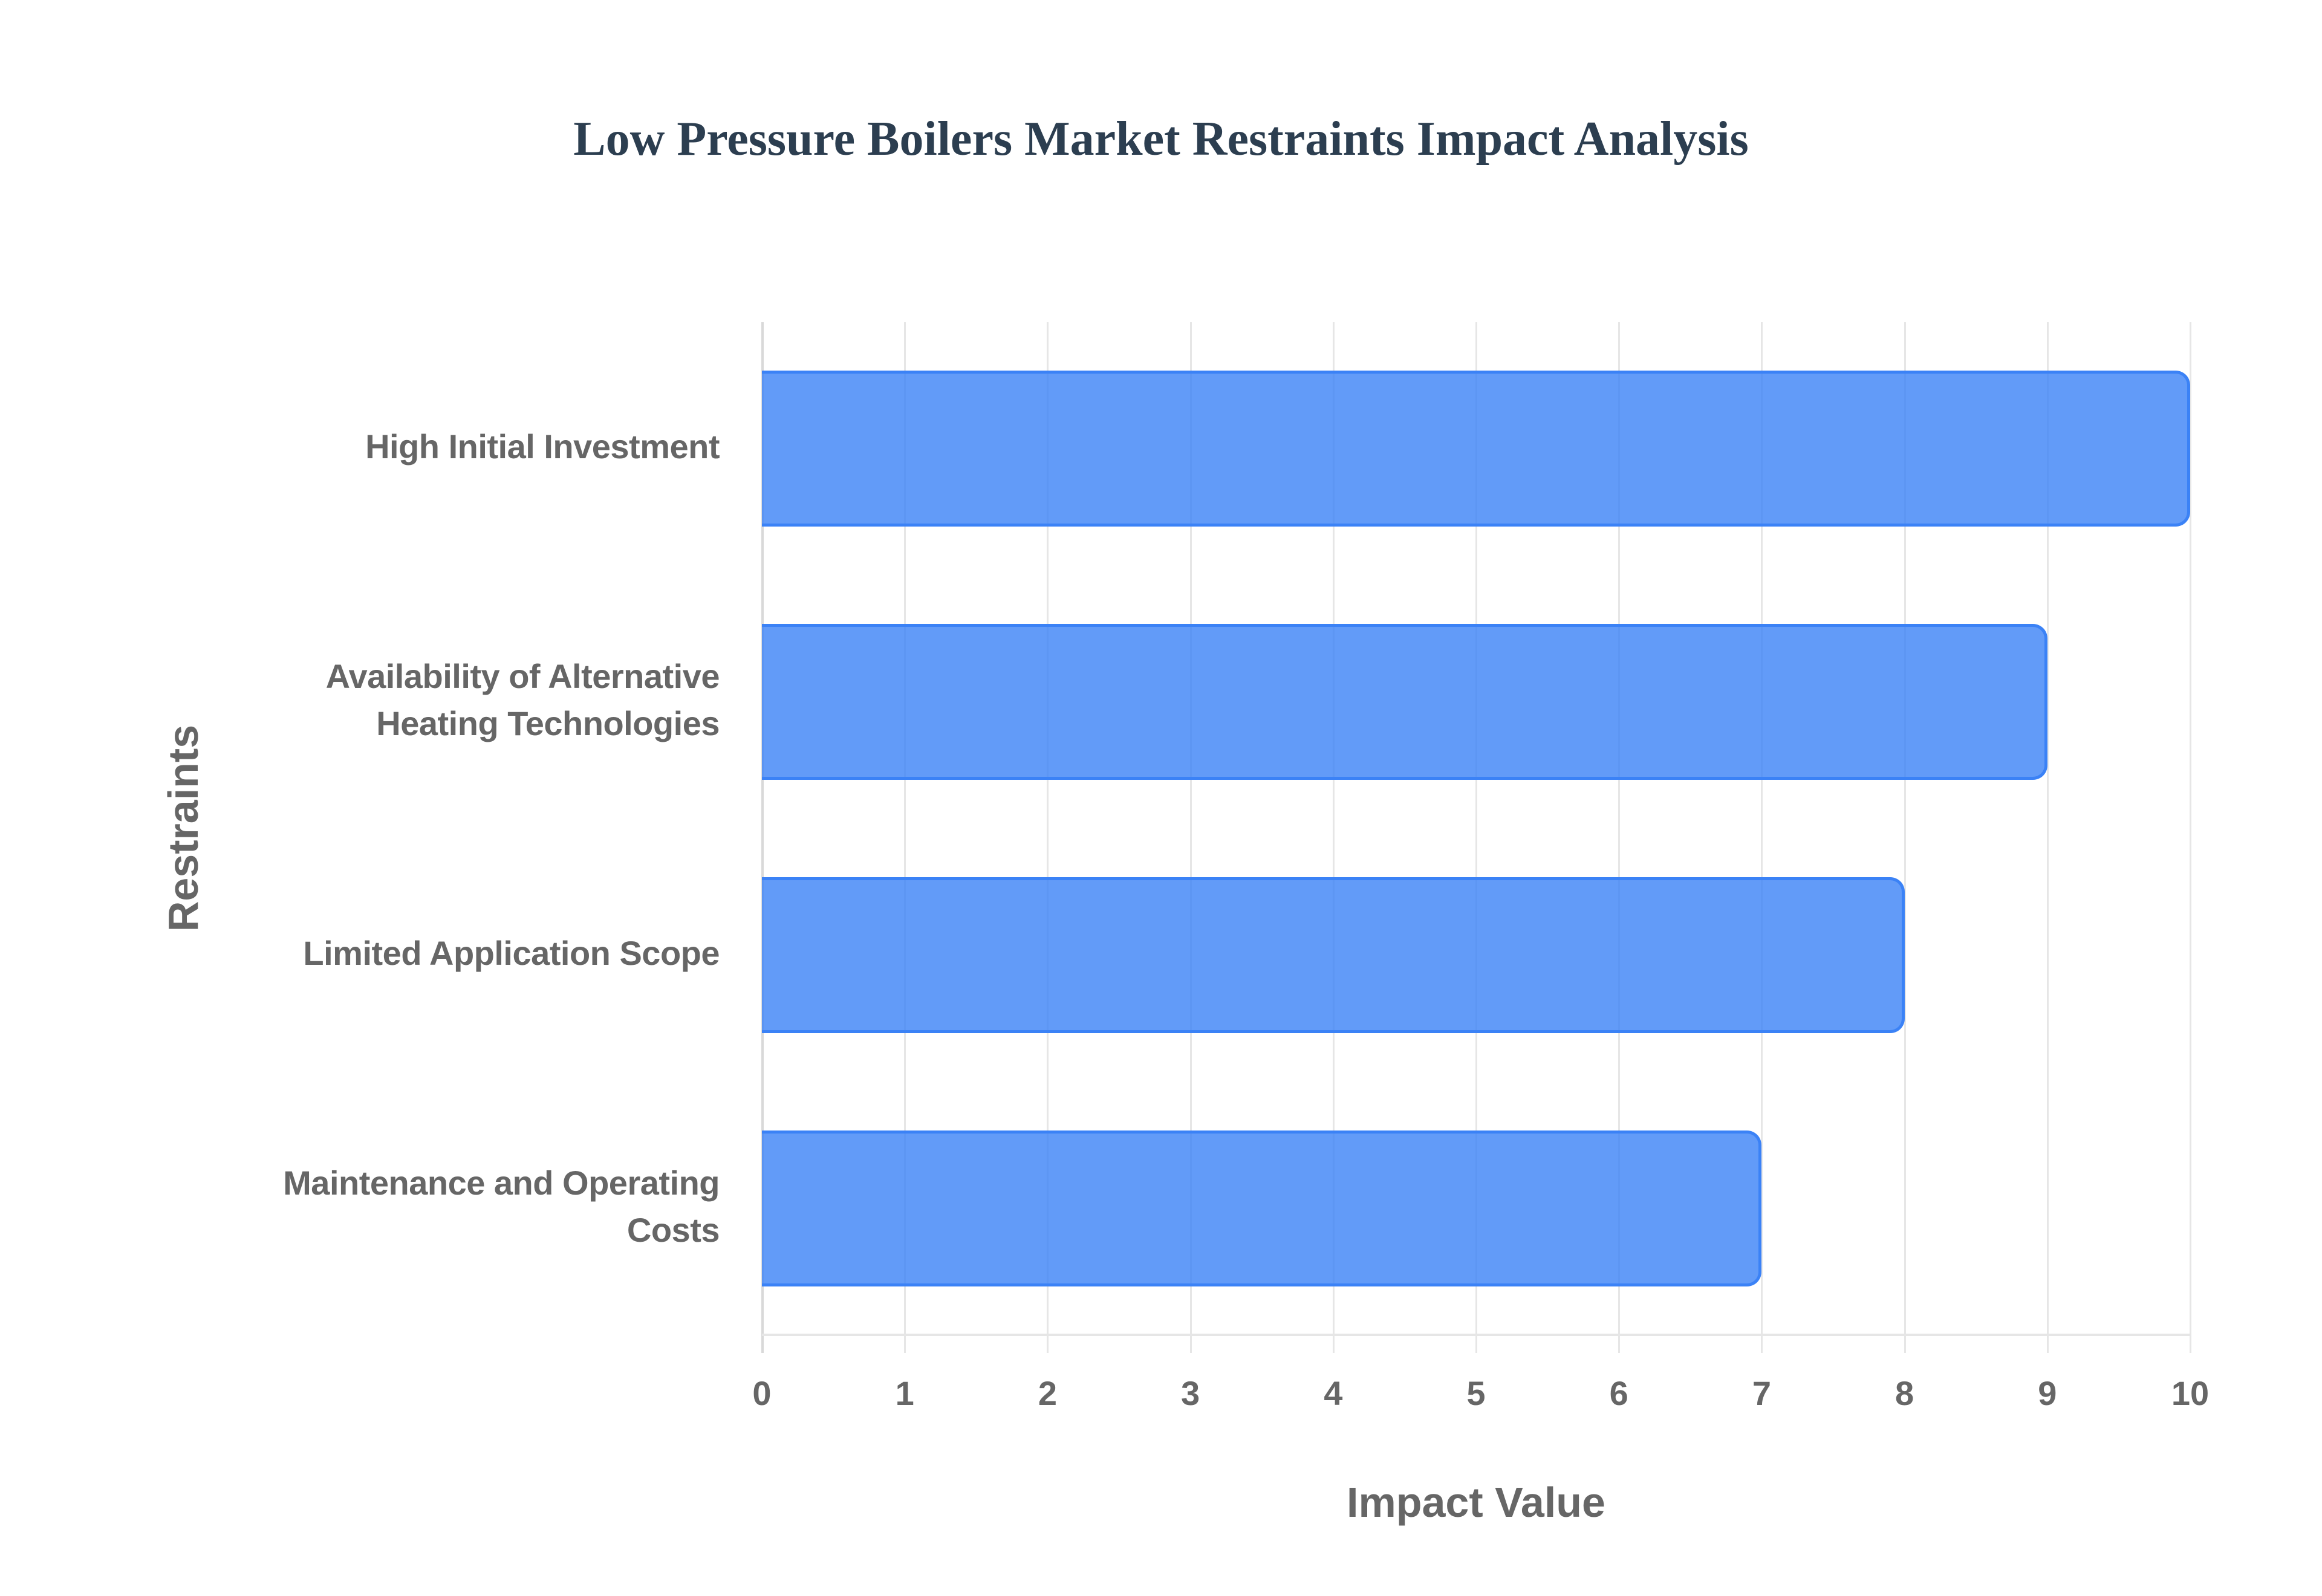  I want to click on x-axis-title: Impact Value, so click(1476, 1502).